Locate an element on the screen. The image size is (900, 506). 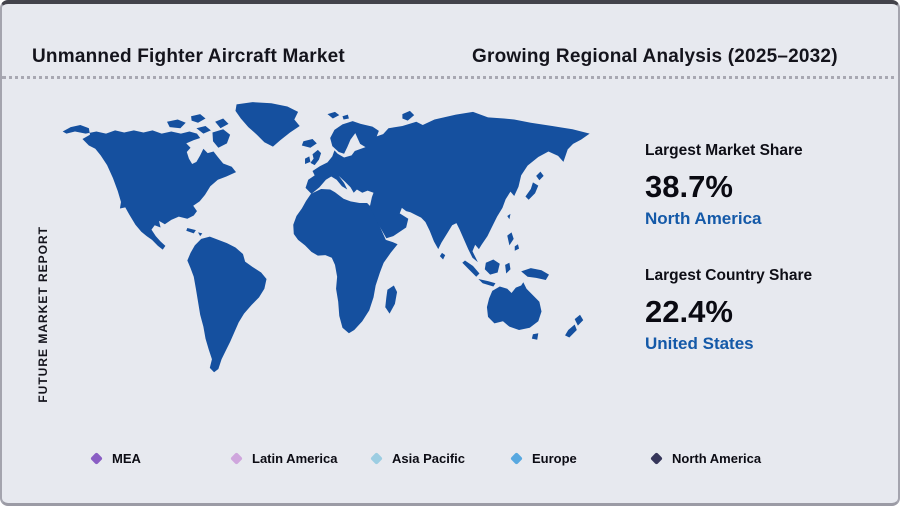
map-new-zealand is located at coordinates (574, 326).